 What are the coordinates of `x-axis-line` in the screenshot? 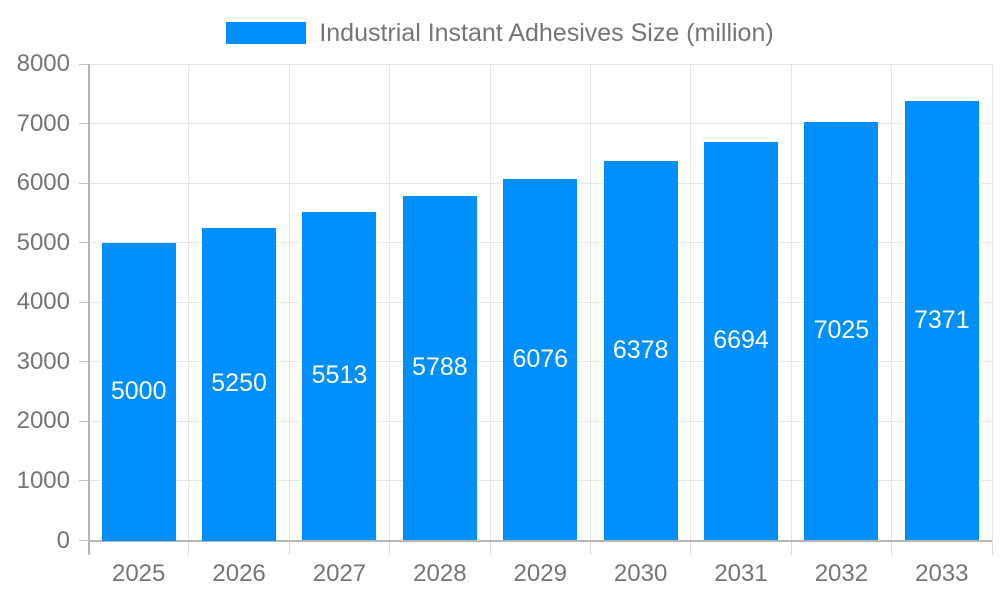 It's located at (540, 540).